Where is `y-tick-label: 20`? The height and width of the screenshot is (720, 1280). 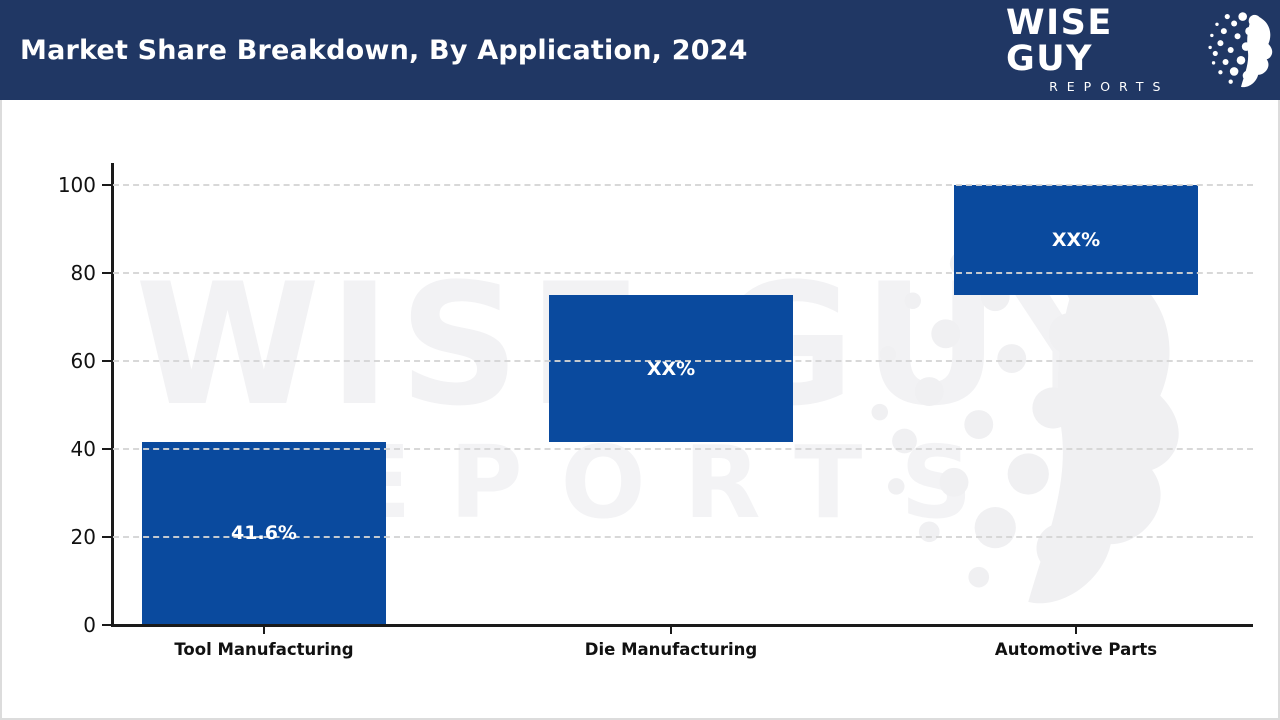 y-tick-label: 20 is located at coordinates (83, 537).